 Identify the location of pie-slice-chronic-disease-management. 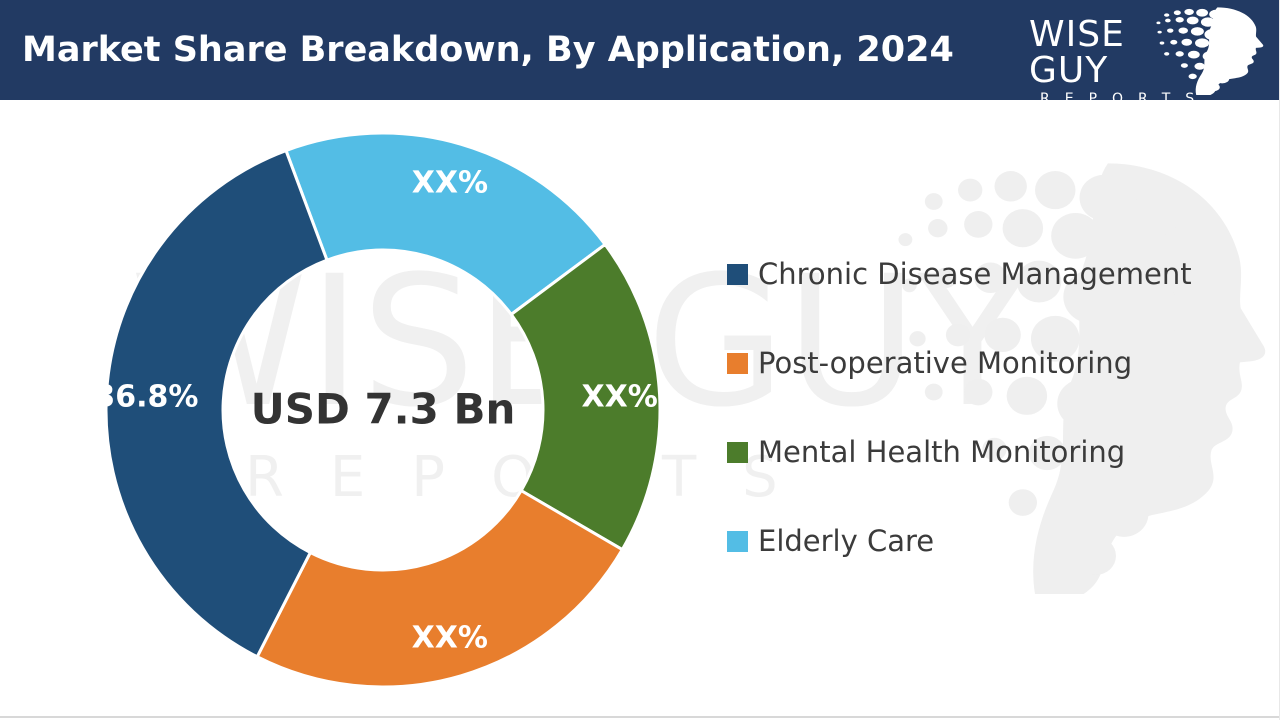
(216, 404).